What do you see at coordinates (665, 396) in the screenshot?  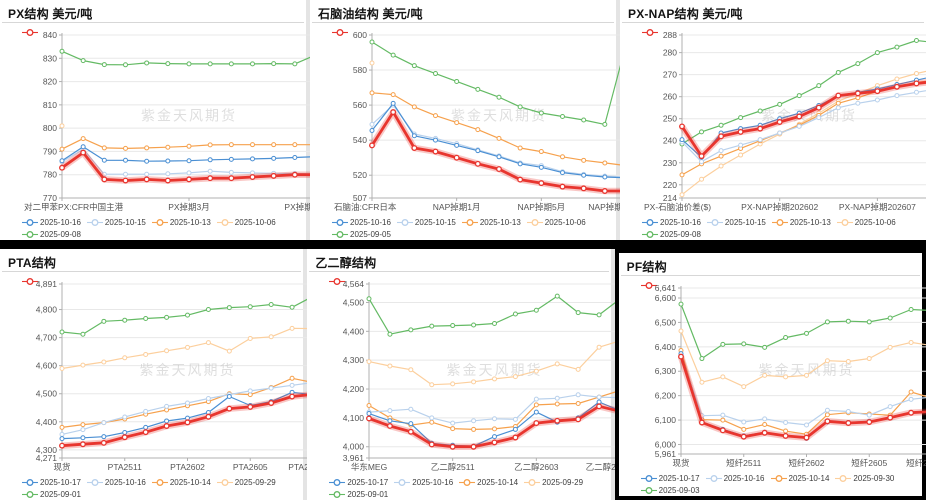 I see `svg-text: 6,200` at bounding box center [665, 396].